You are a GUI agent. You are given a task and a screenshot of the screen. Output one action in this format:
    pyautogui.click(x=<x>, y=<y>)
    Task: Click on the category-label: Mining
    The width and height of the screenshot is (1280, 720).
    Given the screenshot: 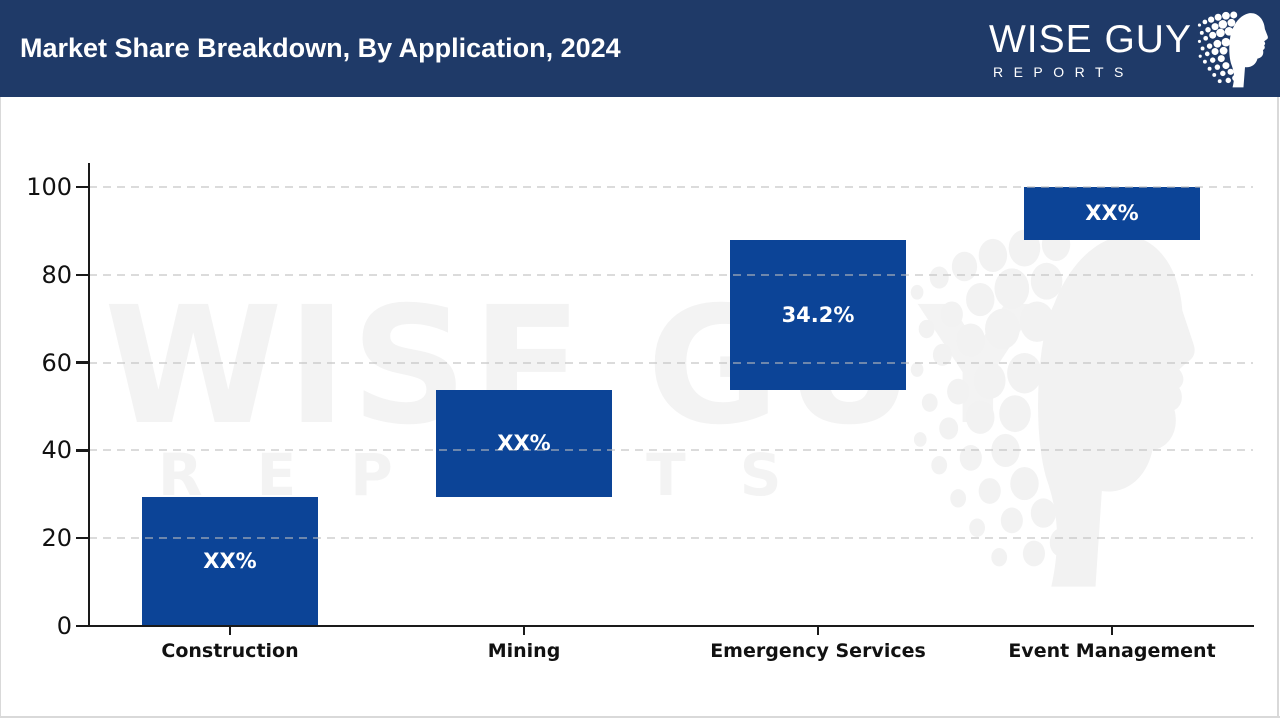 What is the action you would take?
    pyautogui.click(x=524, y=651)
    